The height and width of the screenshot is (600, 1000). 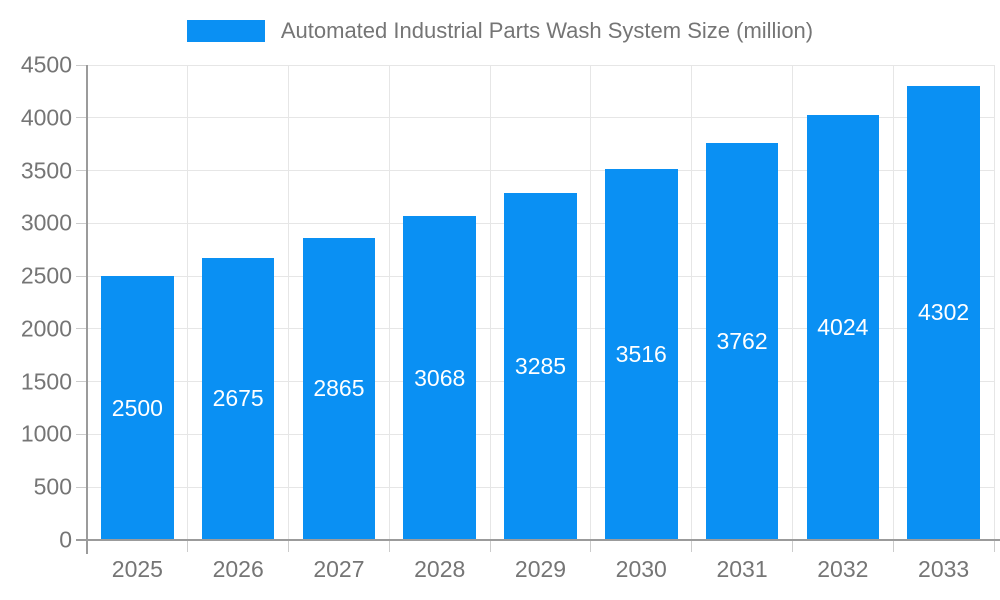 What do you see at coordinates (238, 569) in the screenshot?
I see `x-axis-label: 2026` at bounding box center [238, 569].